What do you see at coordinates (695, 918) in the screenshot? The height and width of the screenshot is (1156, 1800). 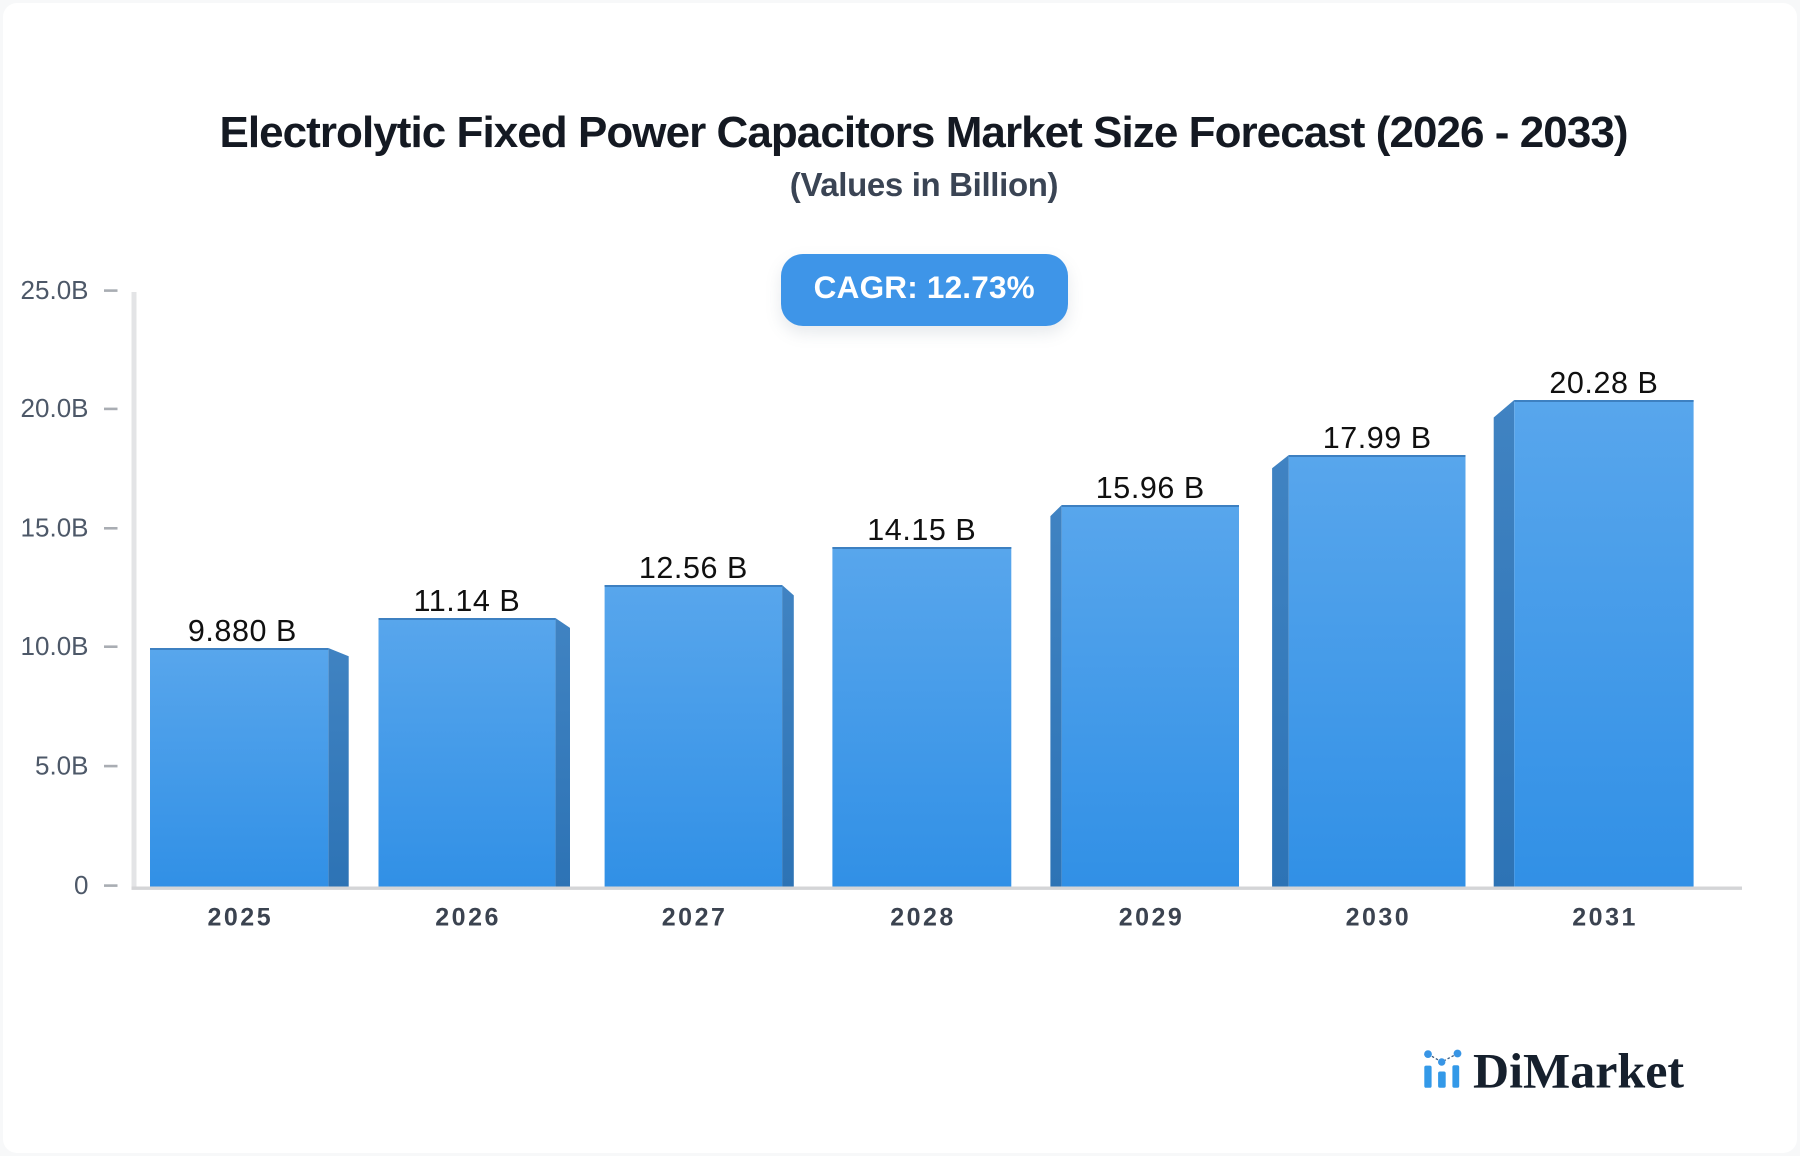 I see `svg-text: 2027` at bounding box center [695, 918].